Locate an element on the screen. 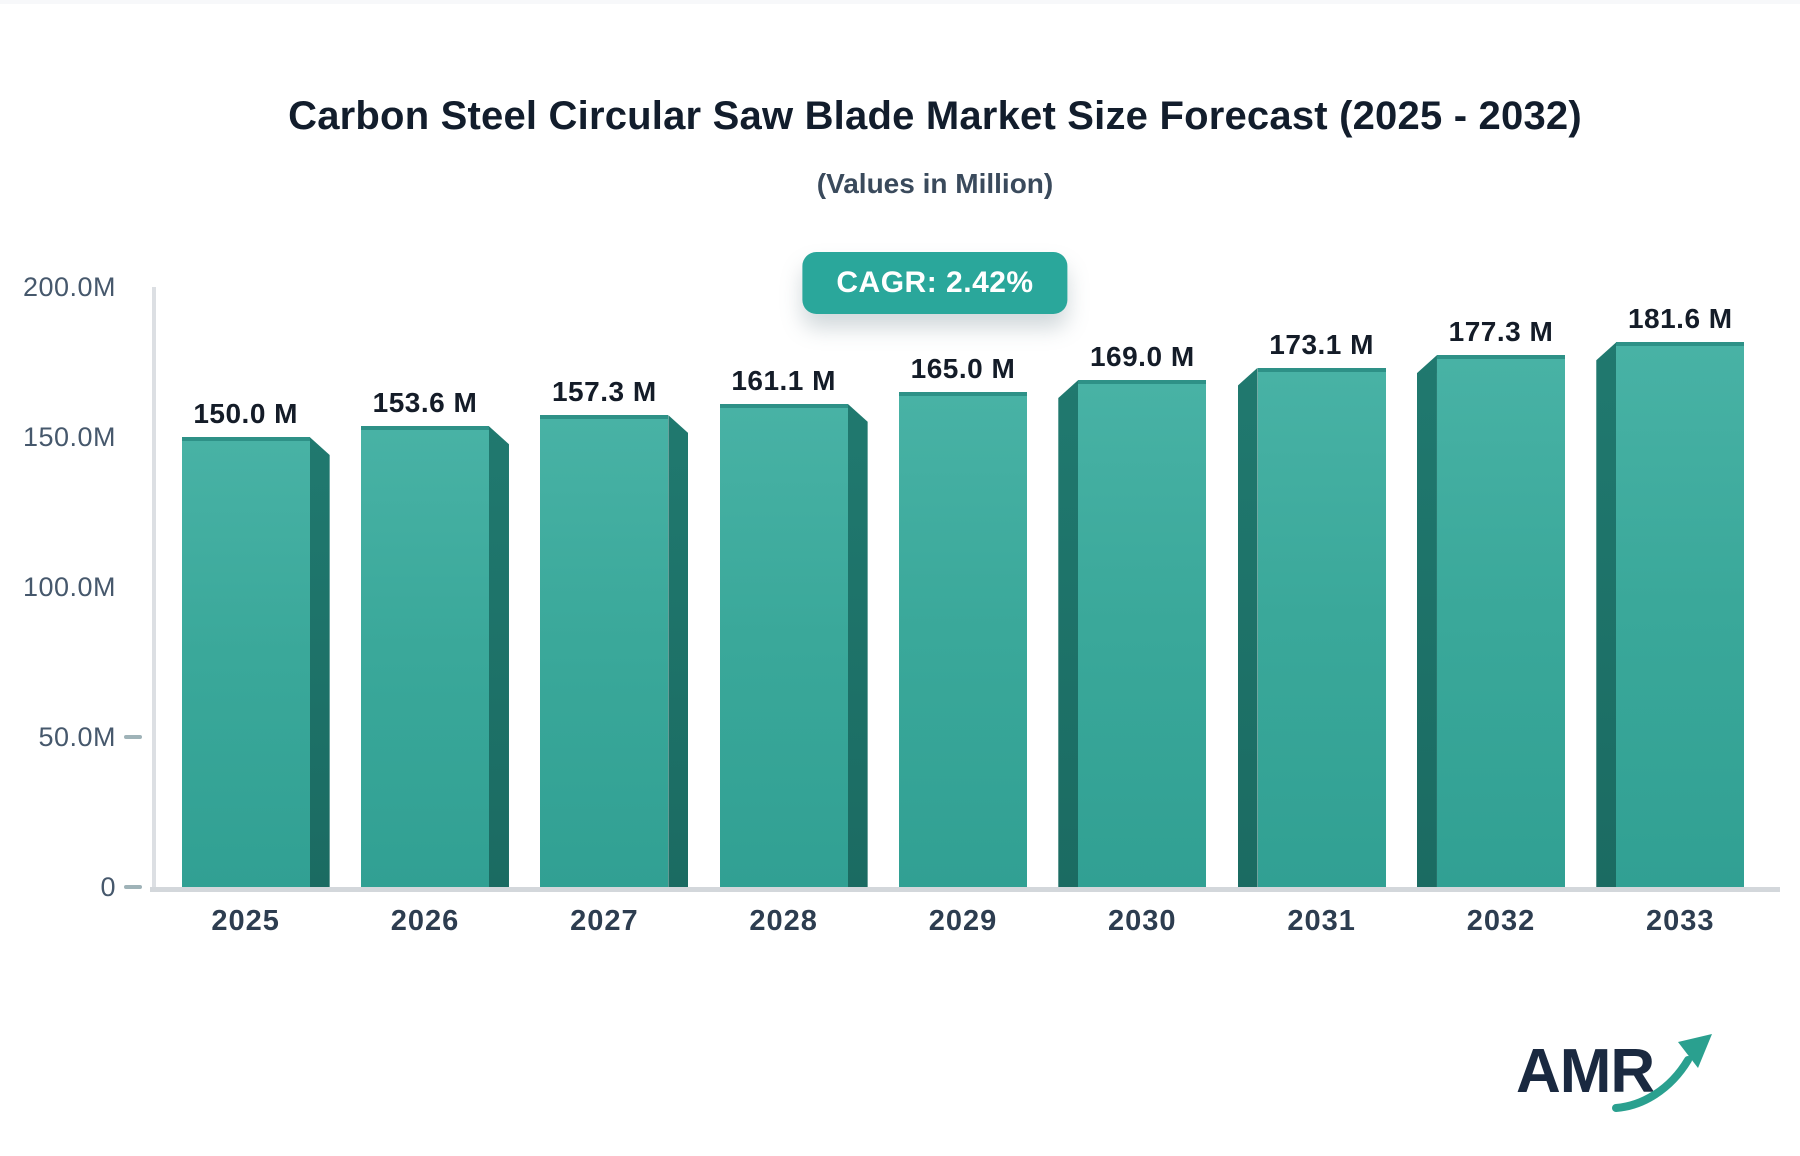 The image size is (1800, 1156). bar-2031 is located at coordinates (1311, 627).